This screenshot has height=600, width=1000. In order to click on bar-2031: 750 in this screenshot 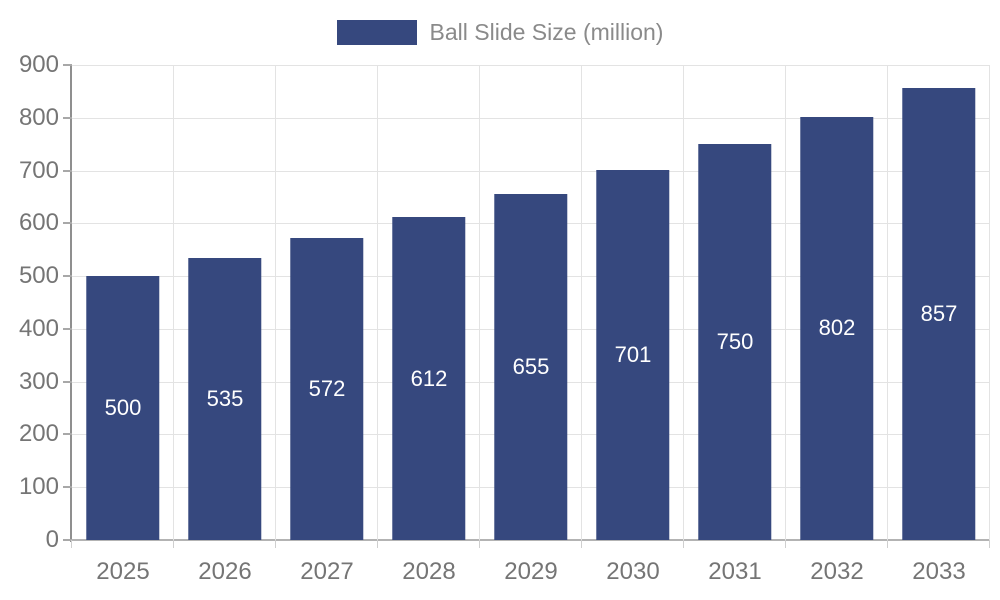, I will do `click(735, 342)`.